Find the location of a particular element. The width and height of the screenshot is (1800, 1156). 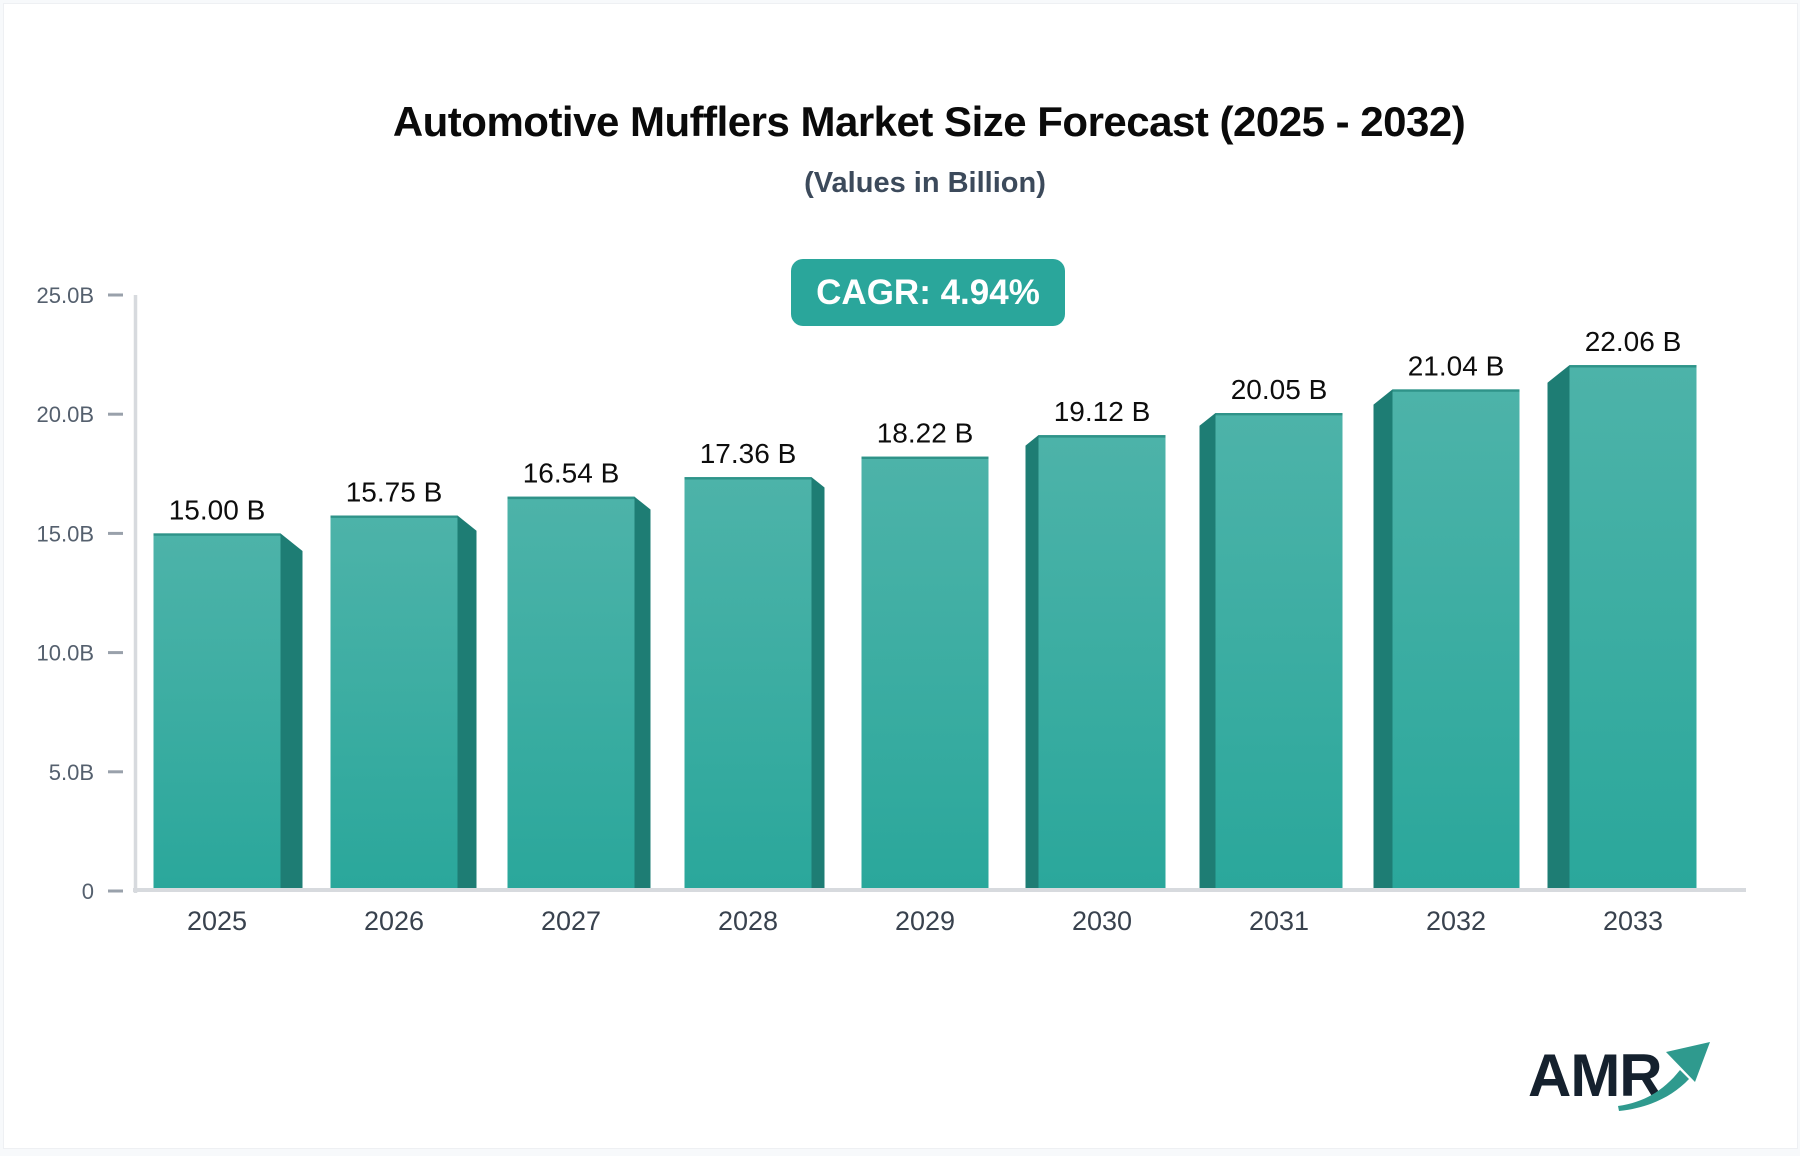

bar-value-label: 19.12 B is located at coordinates (1102, 411).